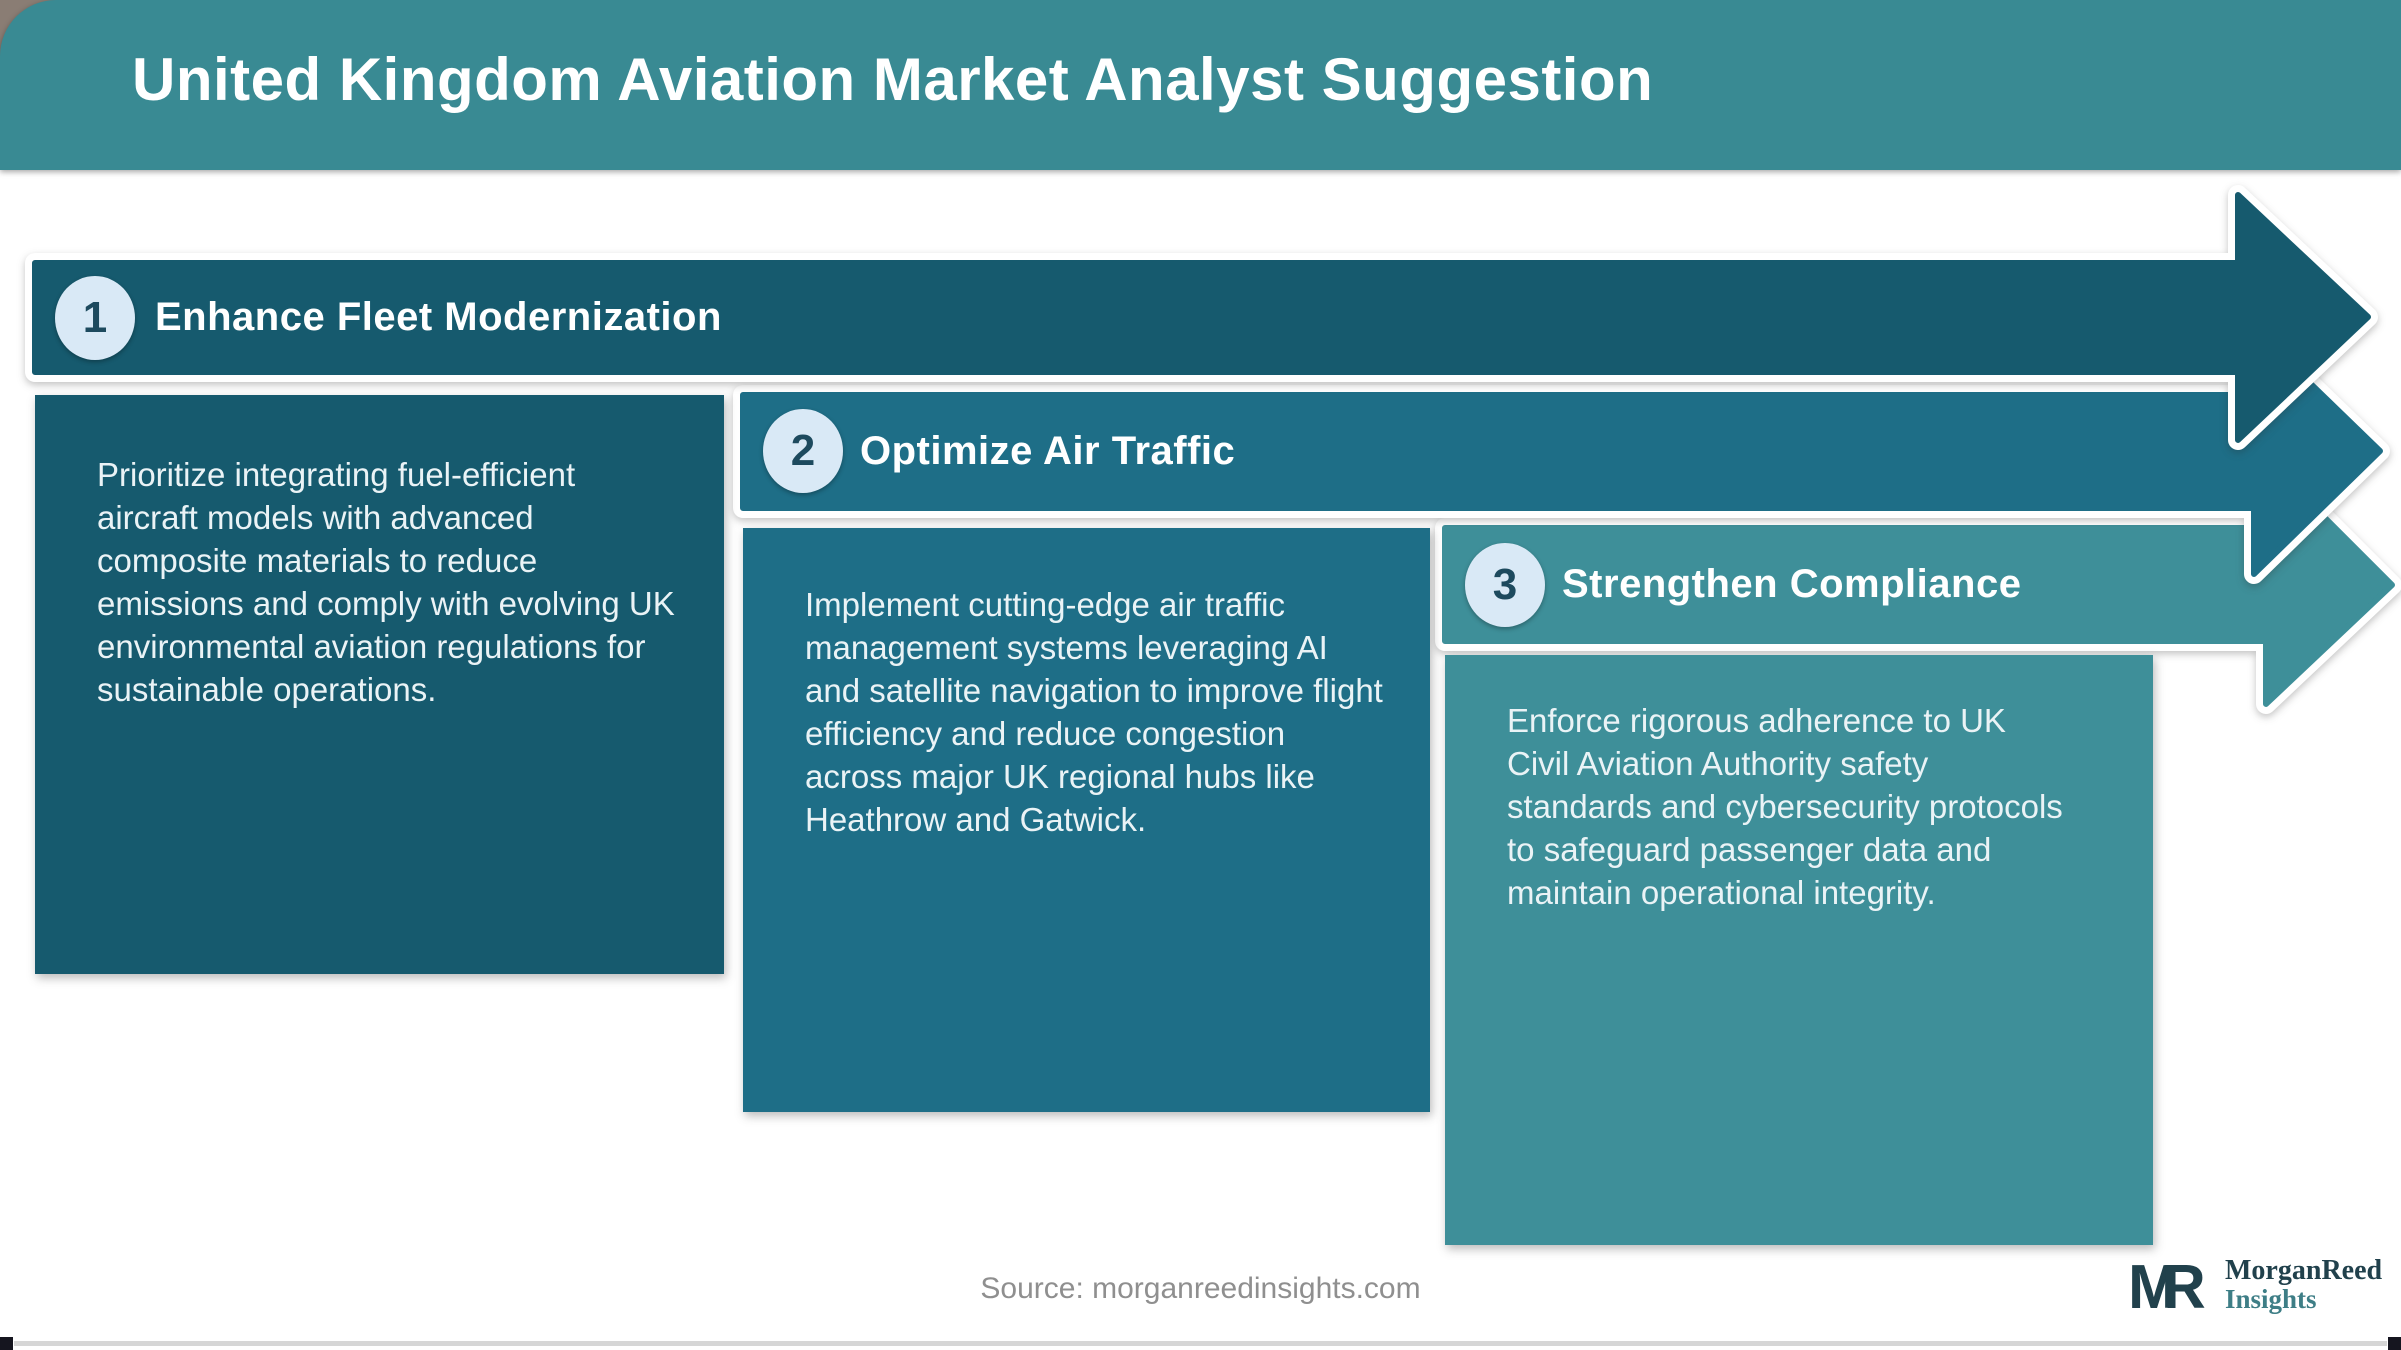  What do you see at coordinates (1792, 584) in the screenshot?
I see `step-3-title: Strengthen Compliance` at bounding box center [1792, 584].